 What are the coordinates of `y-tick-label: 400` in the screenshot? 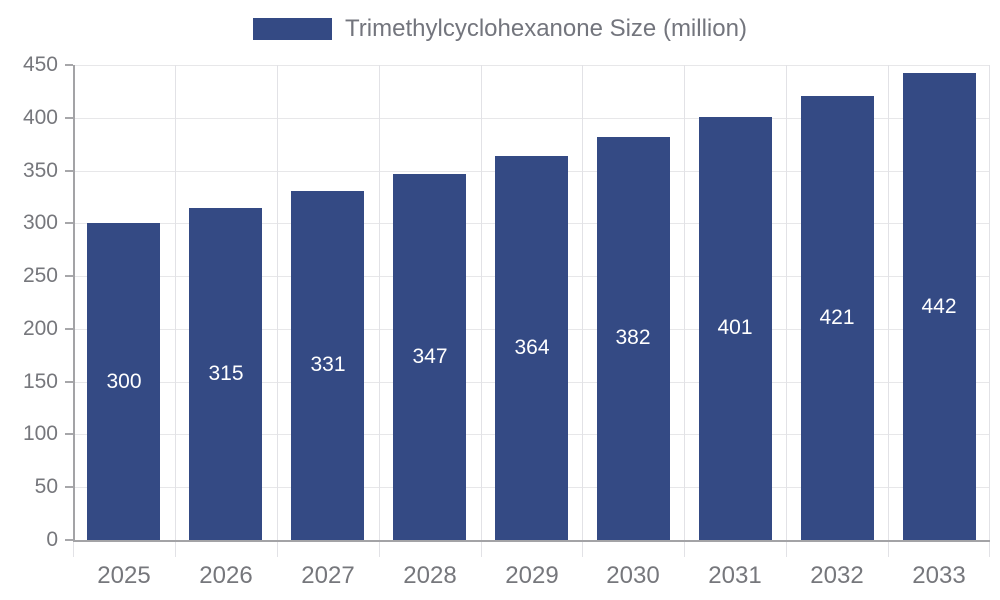 It's located at (40, 117).